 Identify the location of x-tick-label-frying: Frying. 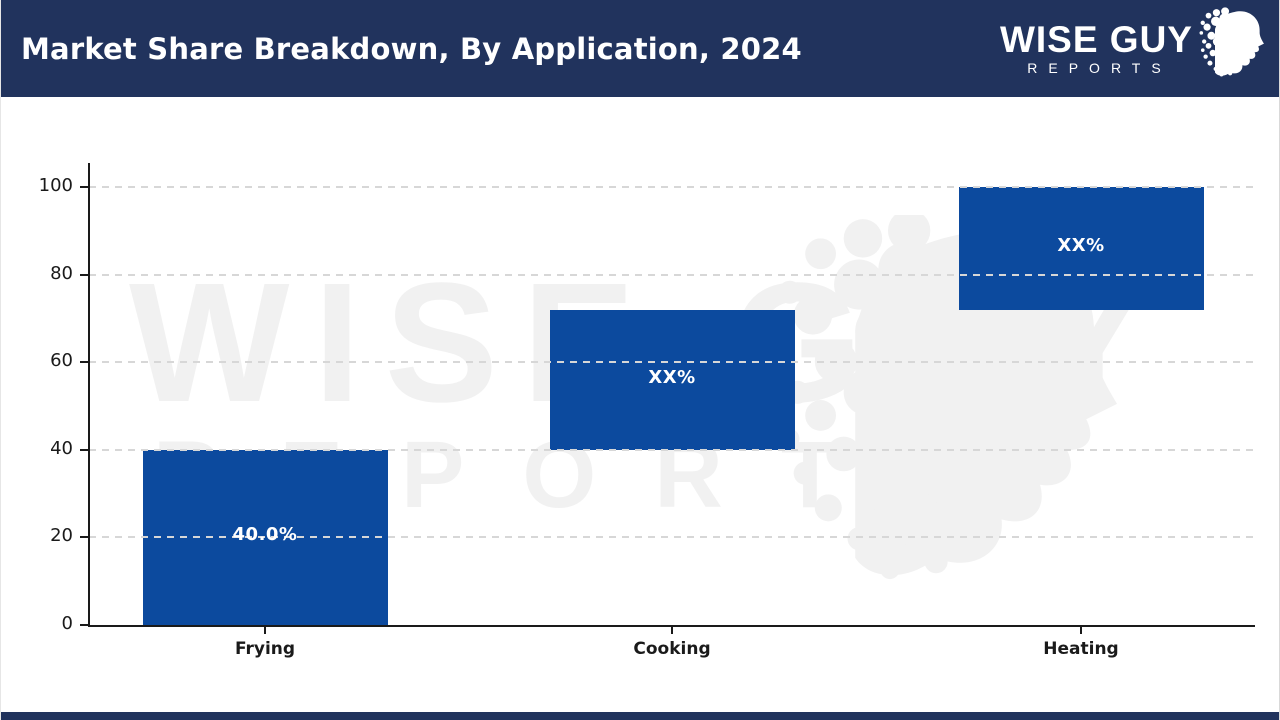
(265, 649).